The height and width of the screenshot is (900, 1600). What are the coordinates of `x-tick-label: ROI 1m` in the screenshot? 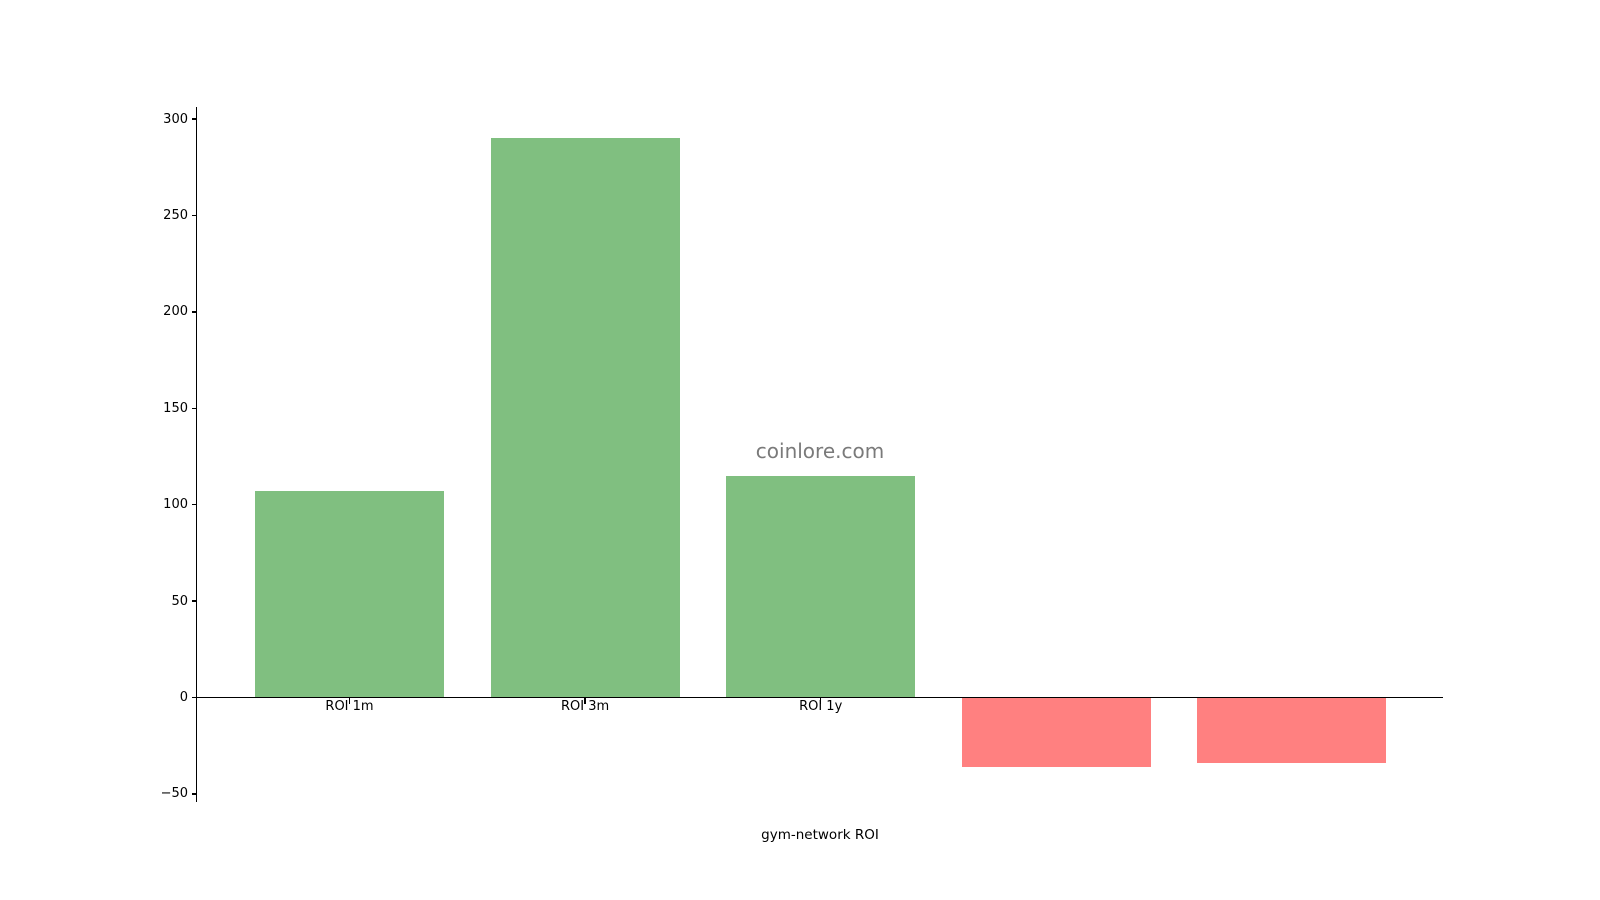 It's located at (349, 706).